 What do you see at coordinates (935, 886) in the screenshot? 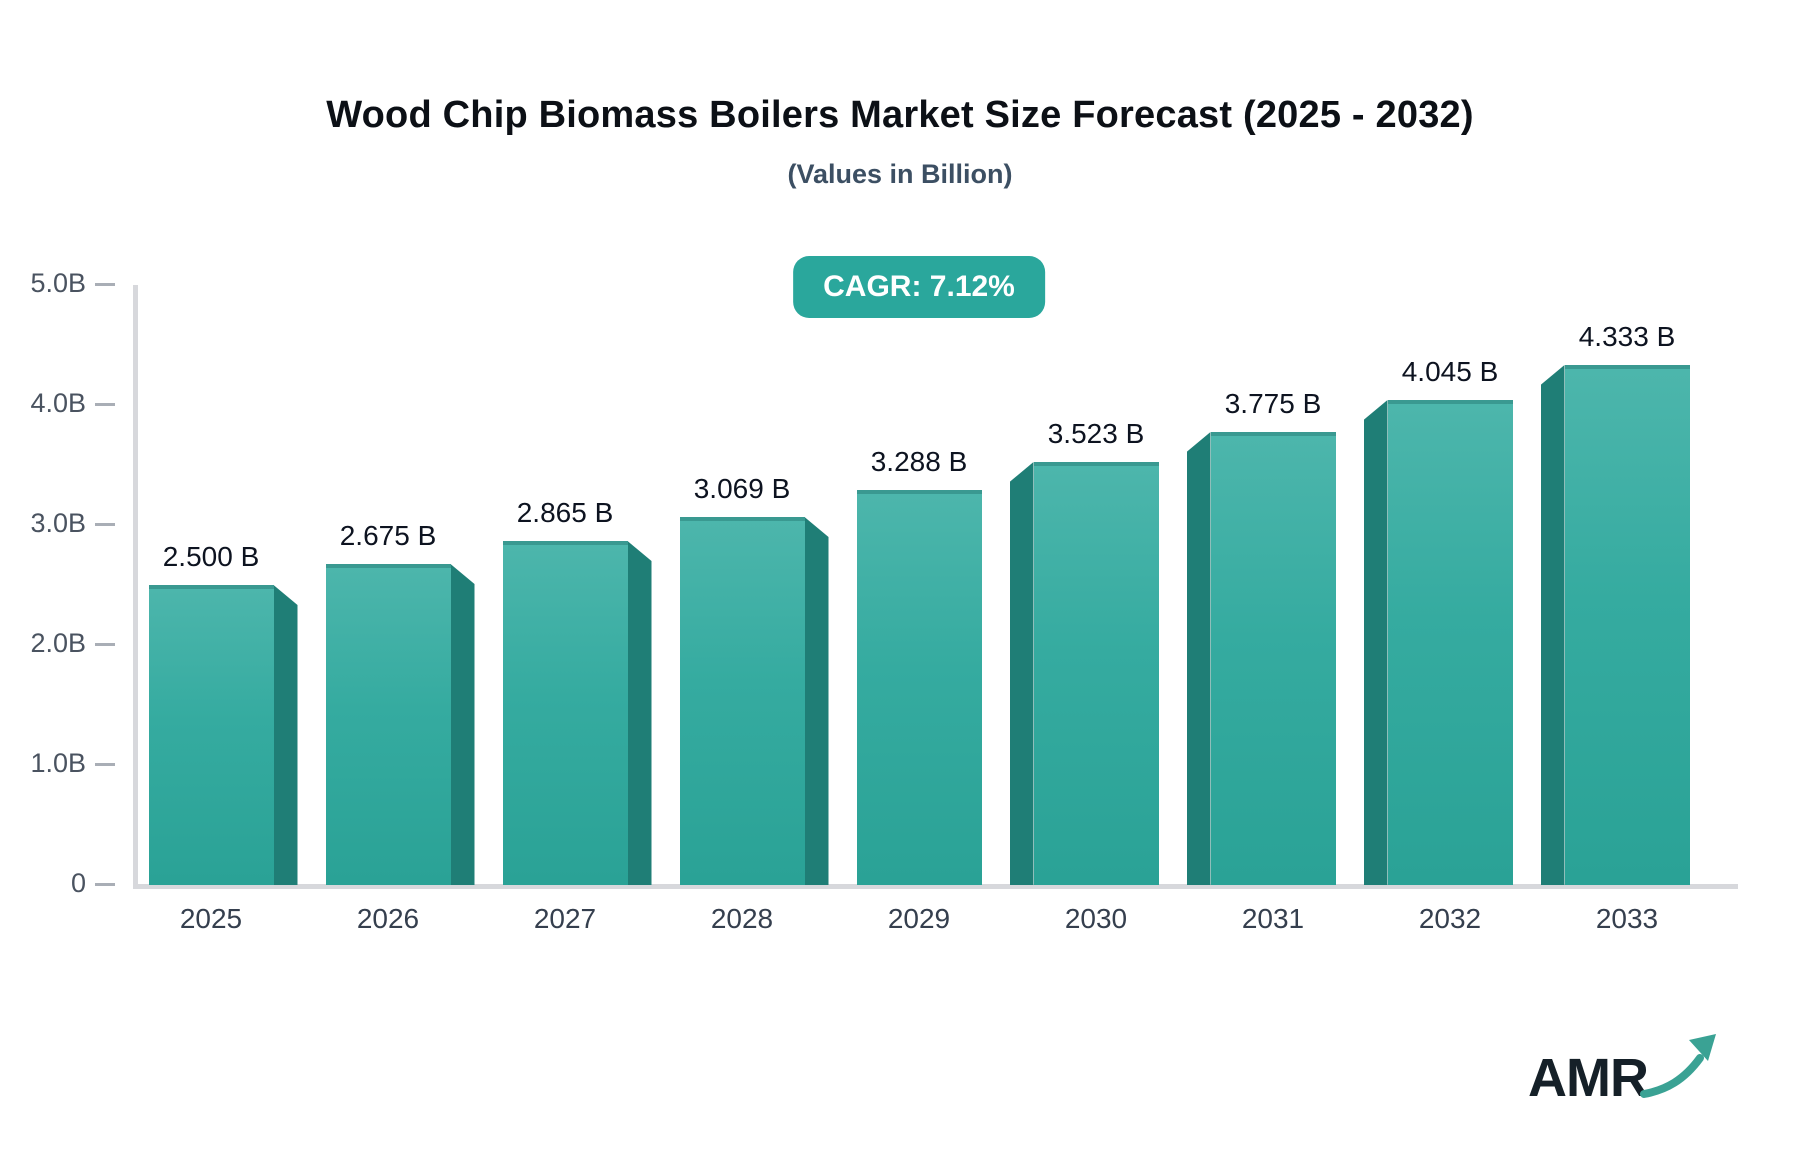
I see `x-axis-line` at bounding box center [935, 886].